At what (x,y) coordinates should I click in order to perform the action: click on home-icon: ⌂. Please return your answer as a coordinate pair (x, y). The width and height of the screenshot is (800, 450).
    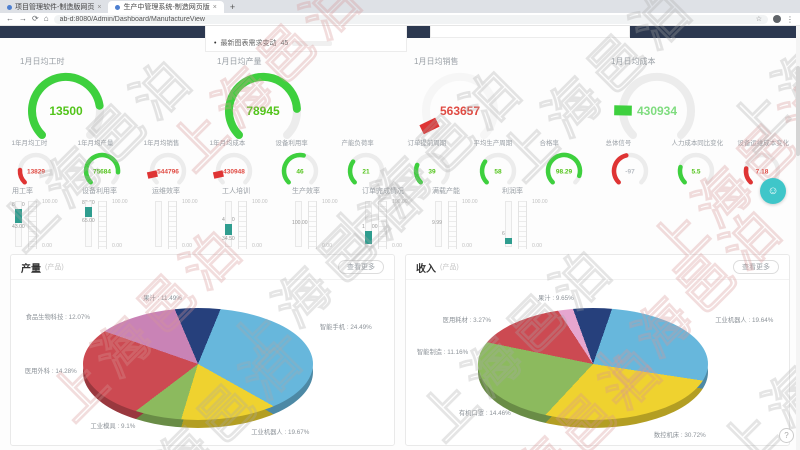
    Looking at the image, I should click on (46, 18).